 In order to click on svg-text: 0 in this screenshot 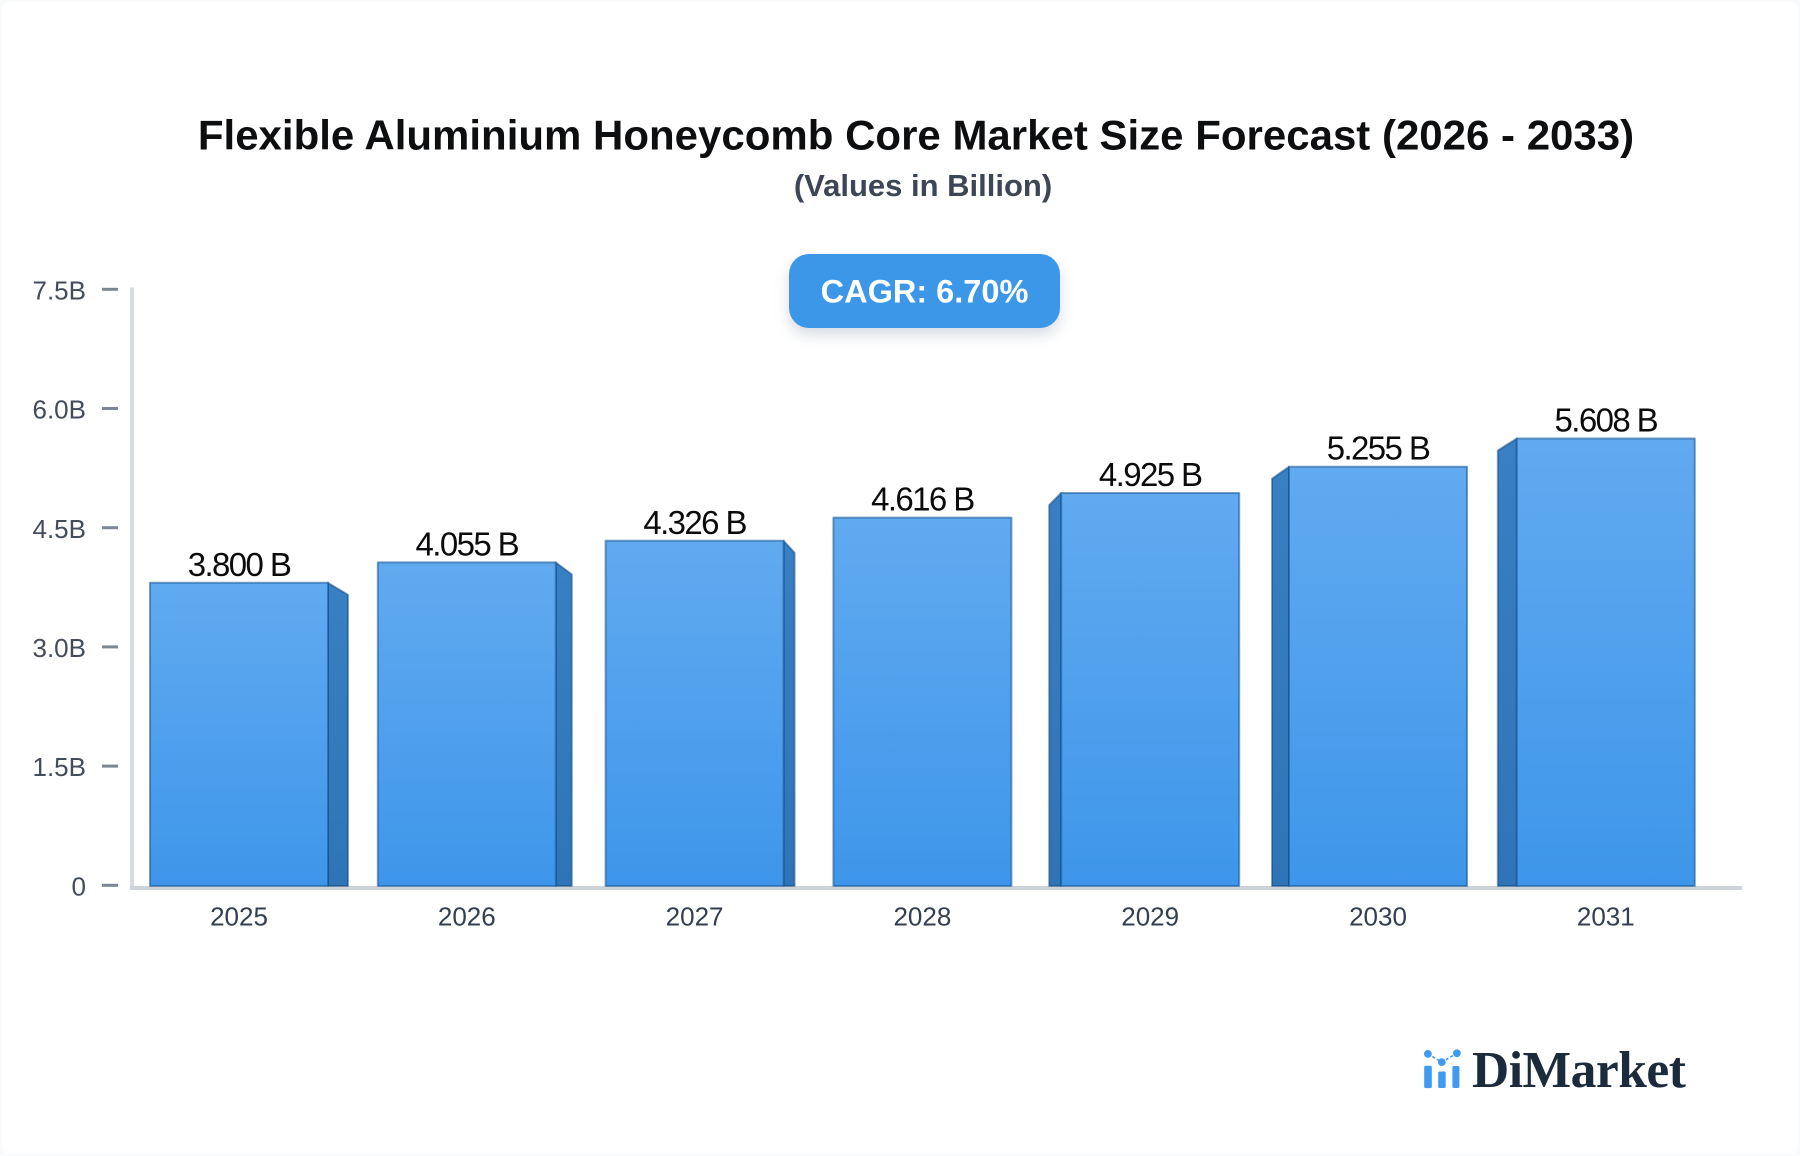, I will do `click(79, 886)`.